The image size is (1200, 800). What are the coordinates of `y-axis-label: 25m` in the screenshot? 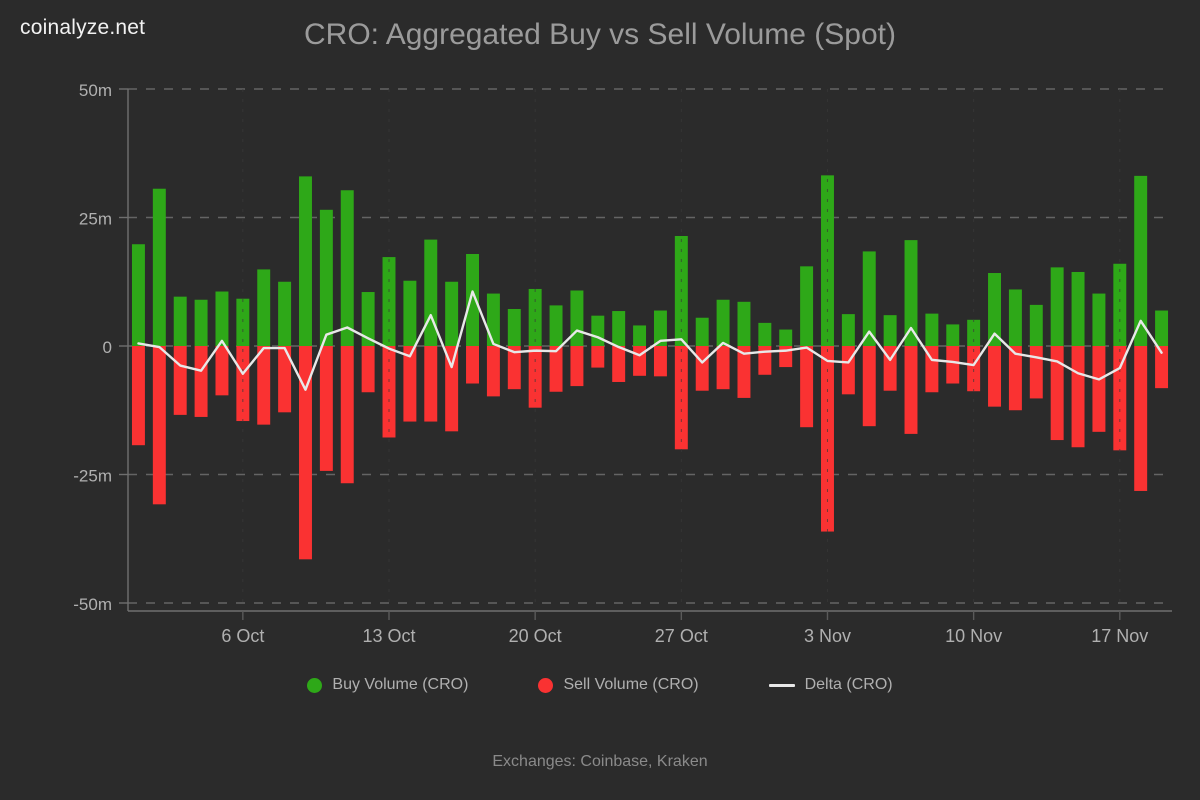 It's located at (95, 219).